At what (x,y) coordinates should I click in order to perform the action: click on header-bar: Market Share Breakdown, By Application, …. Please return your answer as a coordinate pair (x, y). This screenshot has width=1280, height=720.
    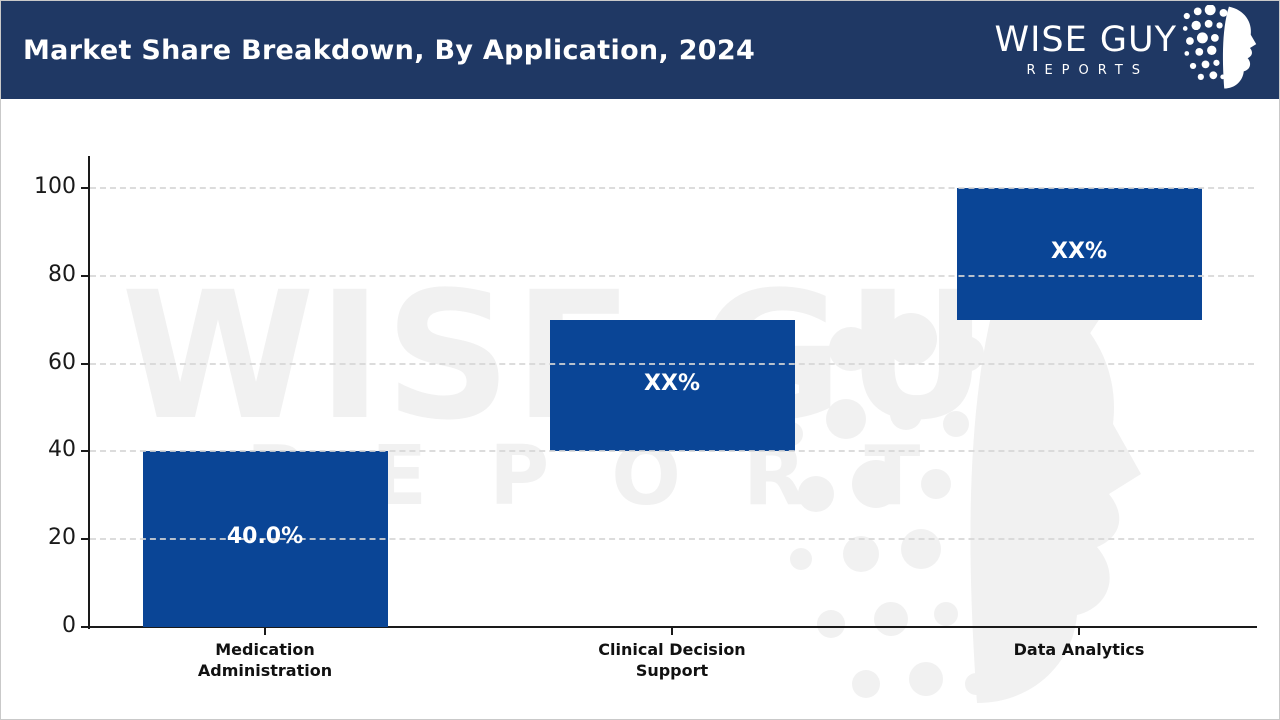
    Looking at the image, I should click on (640, 50).